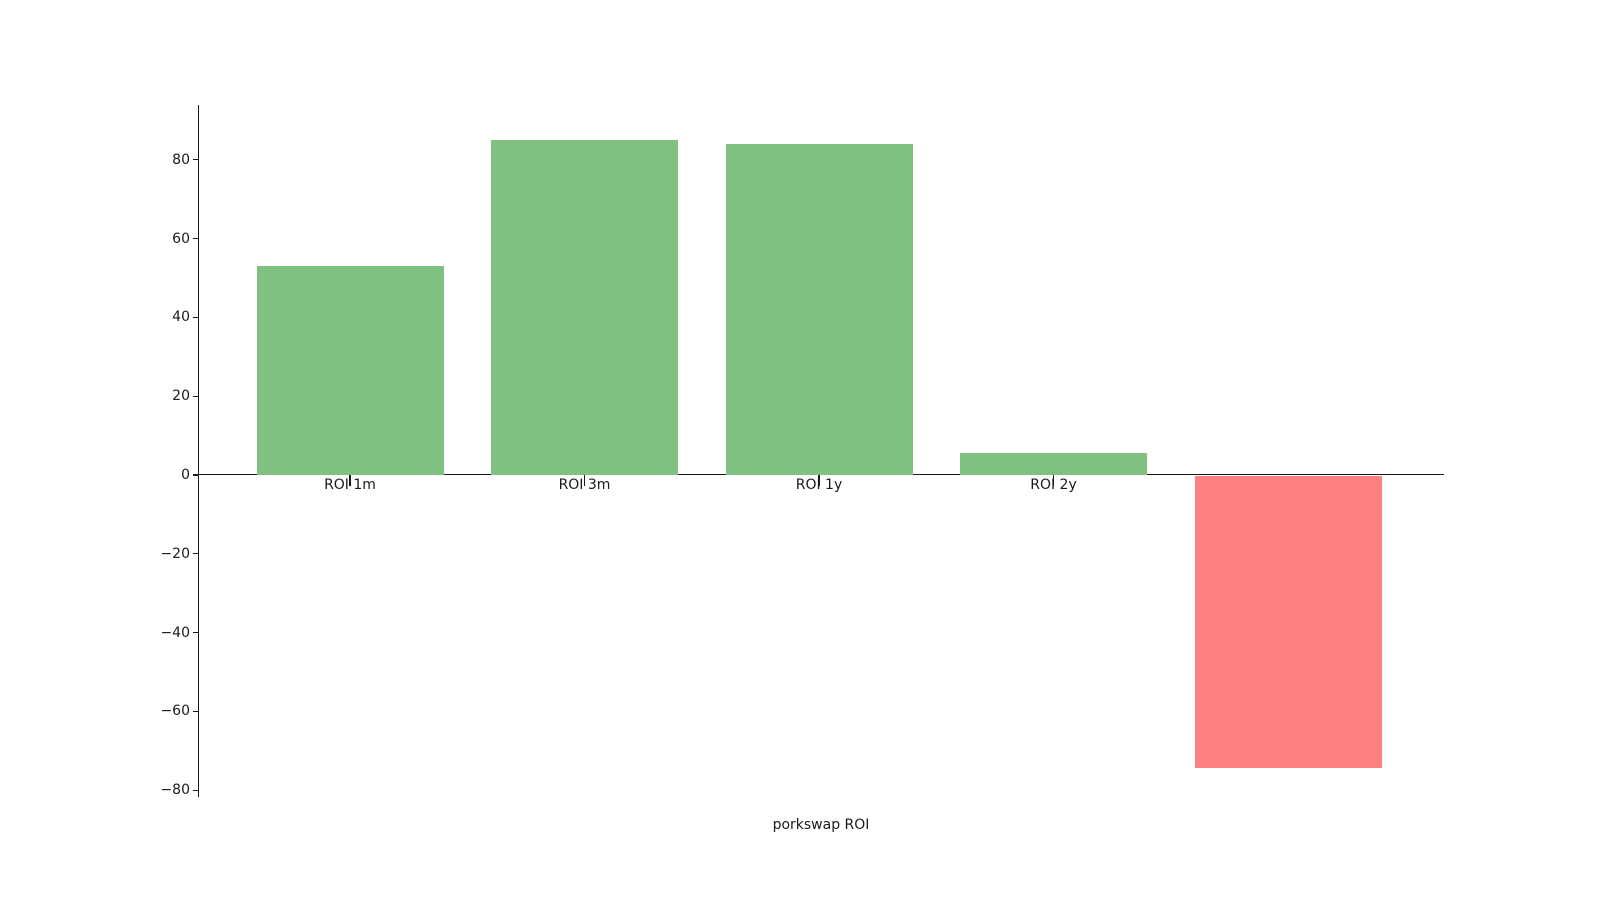  I want to click on y-tick-label: 80, so click(181, 159).